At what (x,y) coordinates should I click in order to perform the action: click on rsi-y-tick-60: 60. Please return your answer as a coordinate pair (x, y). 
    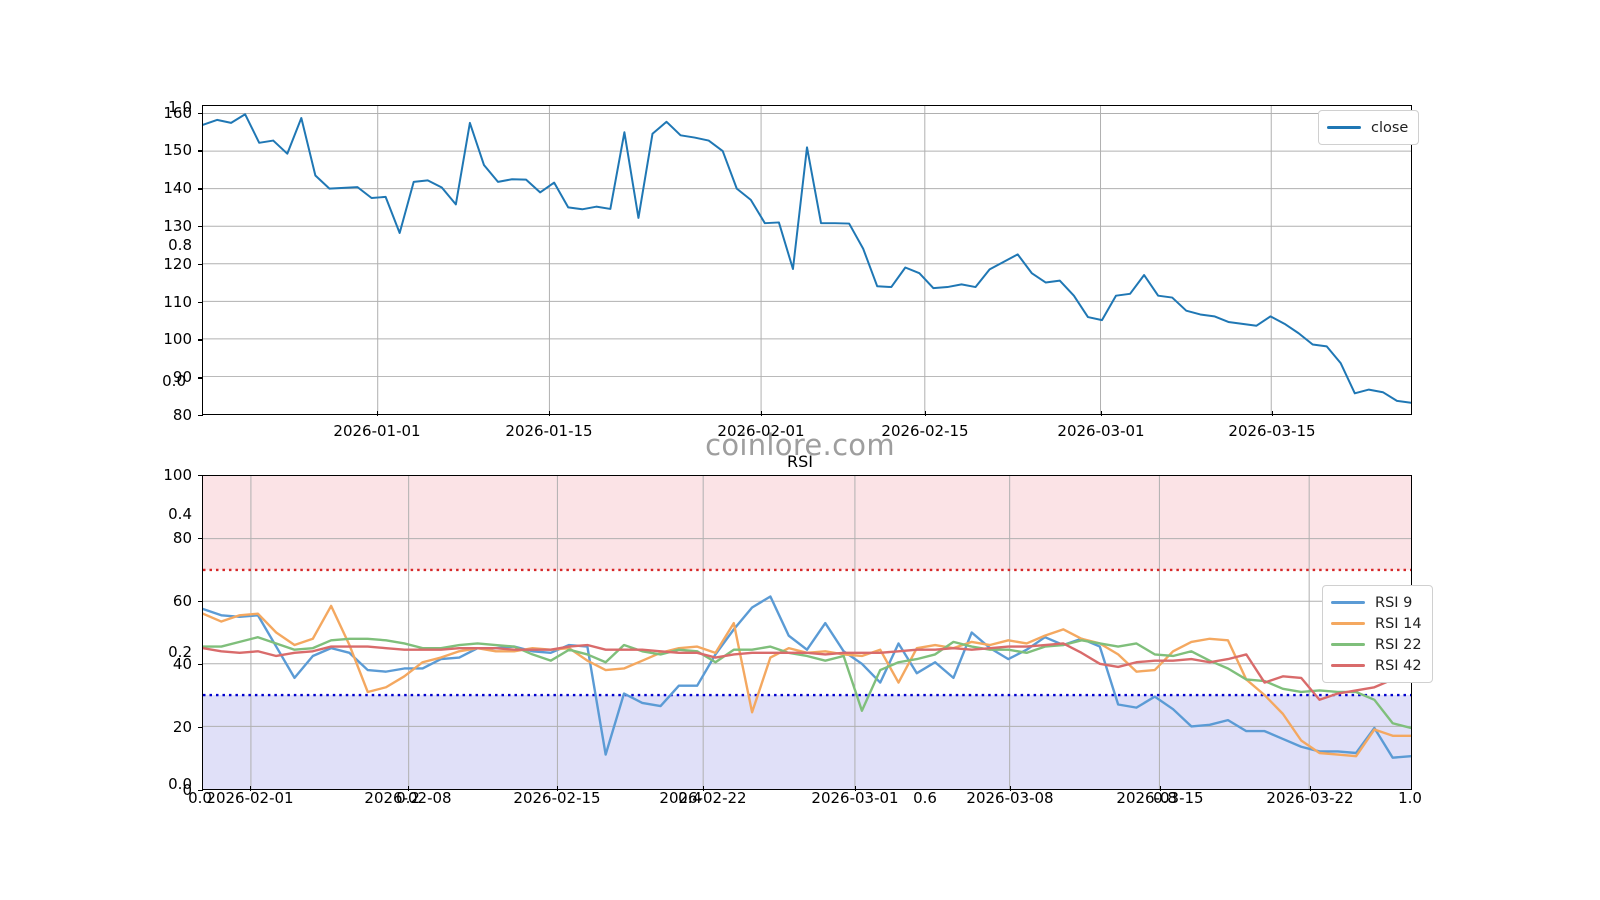
    Looking at the image, I should click on (182, 601).